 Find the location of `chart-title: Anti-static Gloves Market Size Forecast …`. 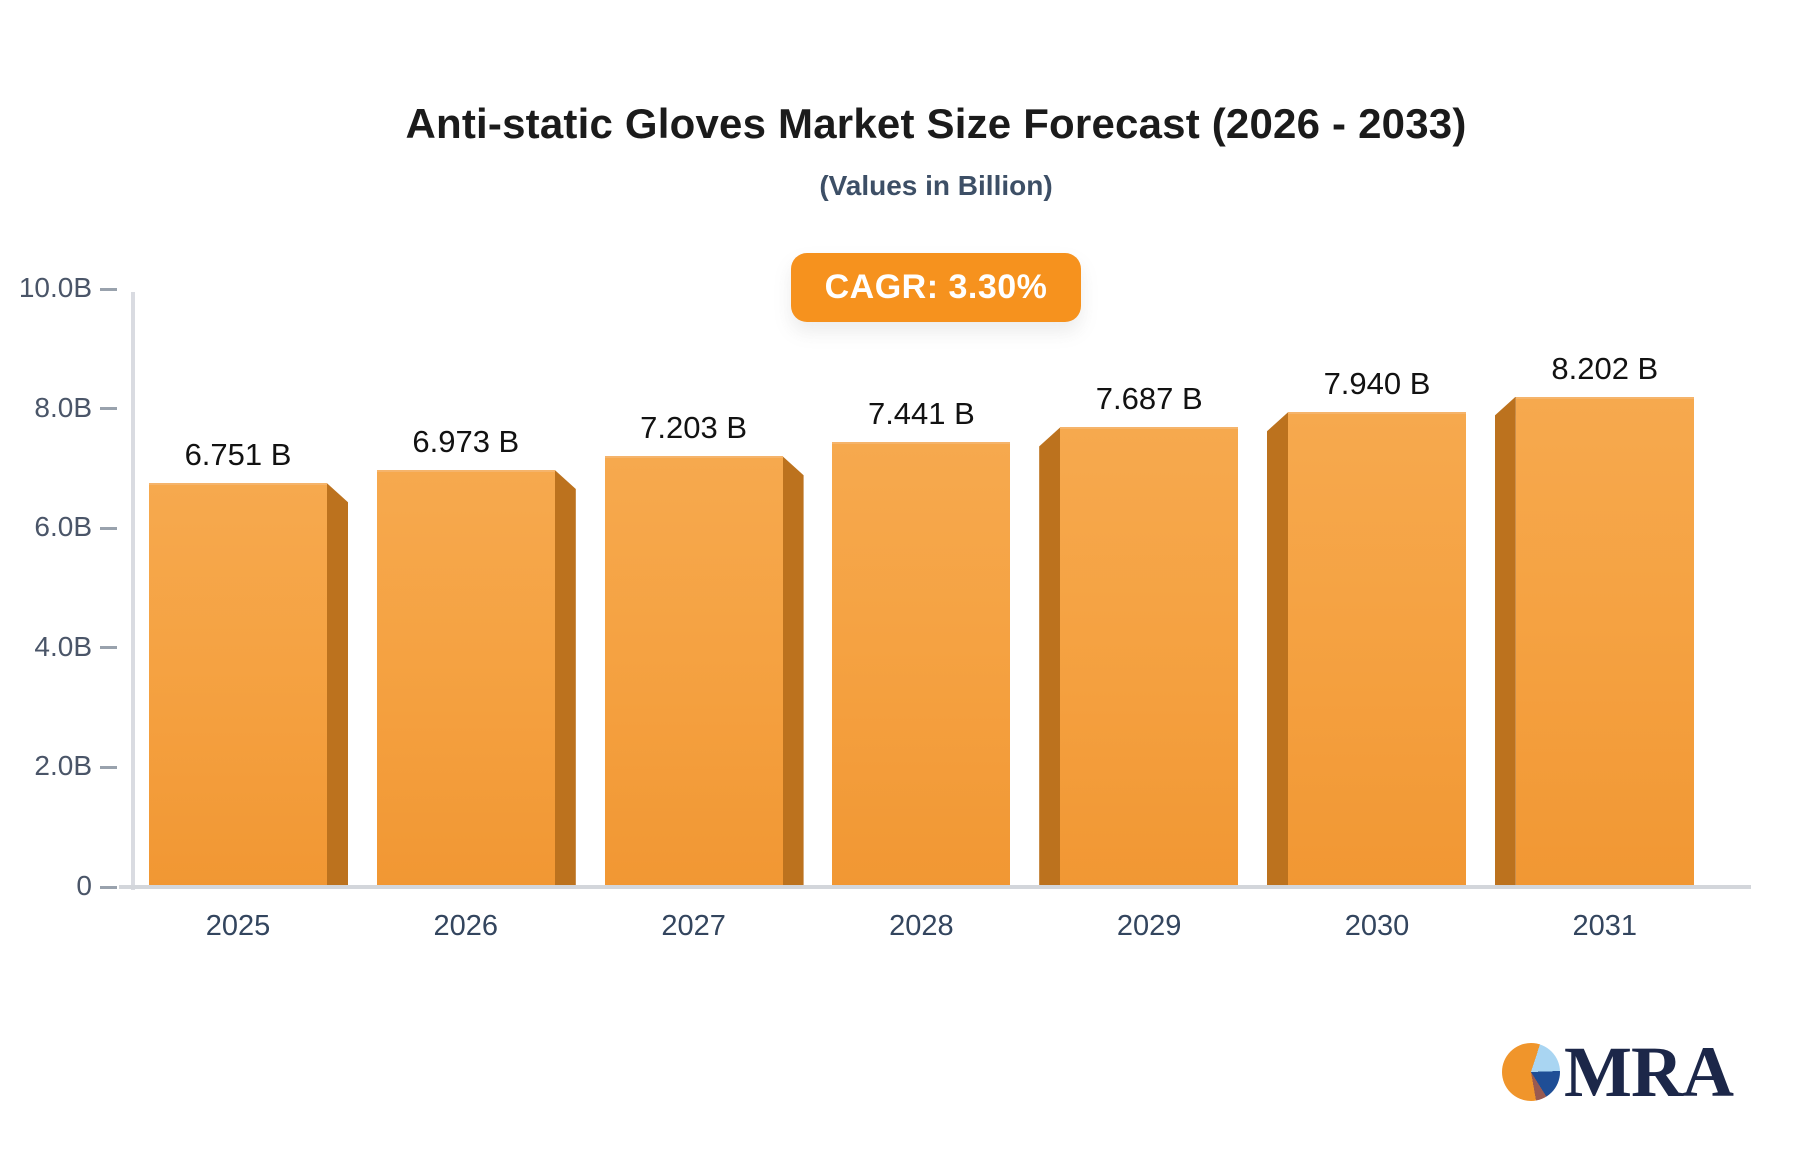

chart-title: Anti-static Gloves Market Size Forecast … is located at coordinates (936, 123).